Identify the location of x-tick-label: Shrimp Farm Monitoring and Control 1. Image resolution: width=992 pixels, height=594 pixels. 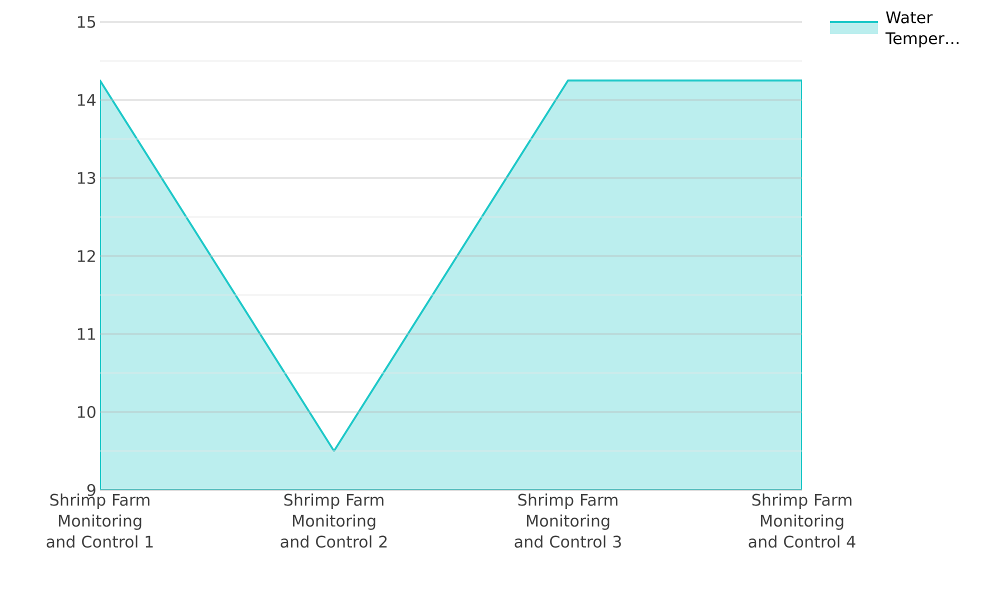
(99, 521).